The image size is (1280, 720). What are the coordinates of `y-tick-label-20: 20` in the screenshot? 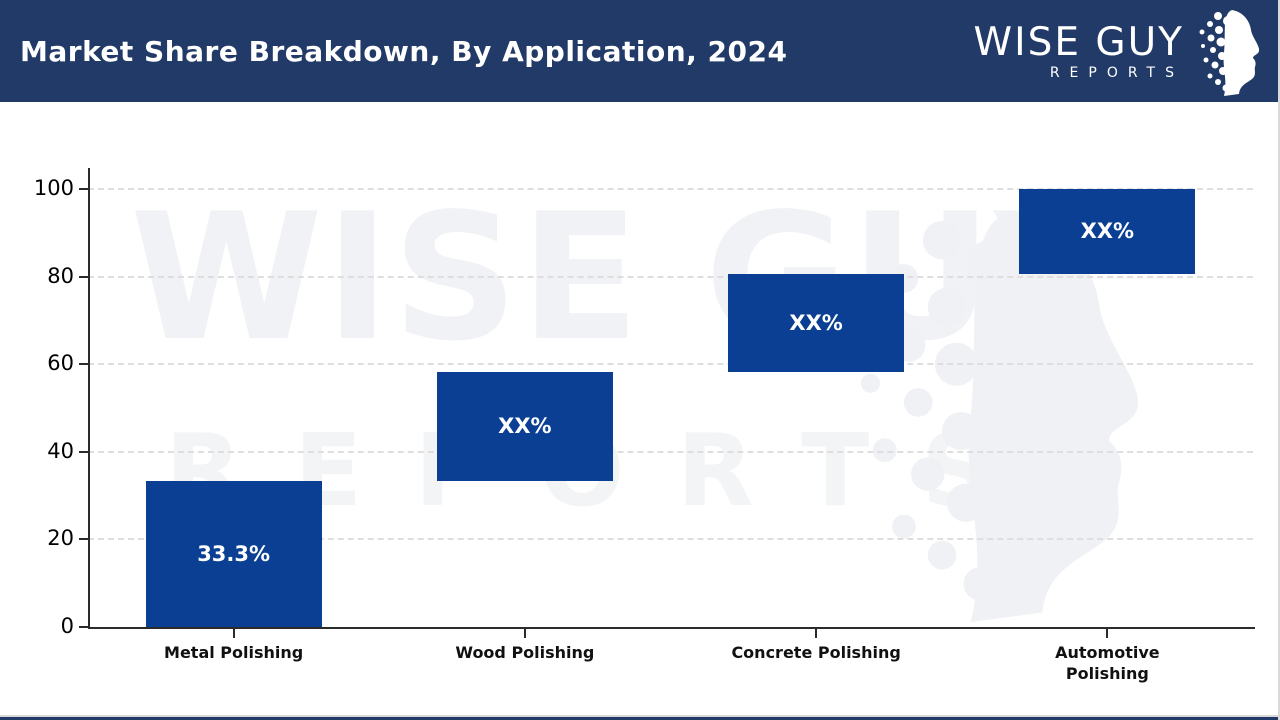 It's located at (60, 538).